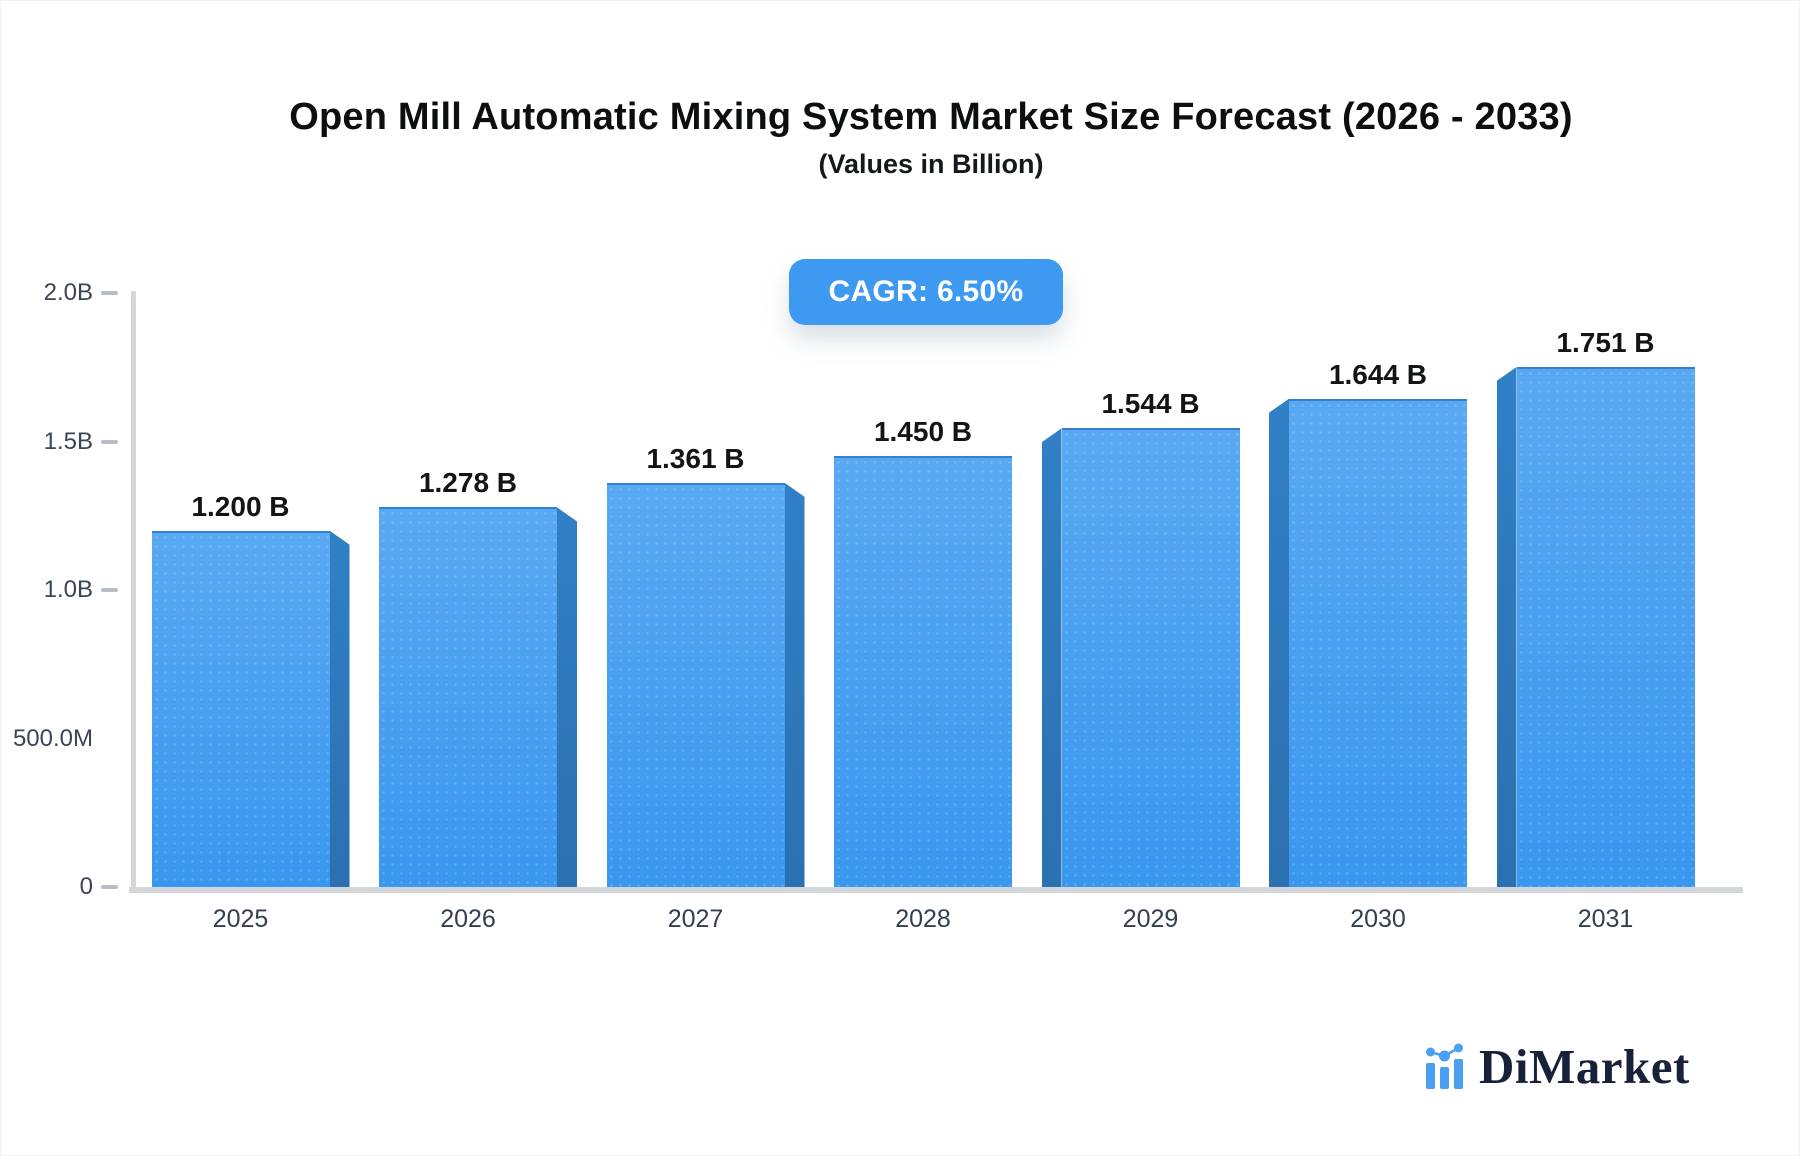  I want to click on bar-value-label: 1.751 B, so click(1605, 342).